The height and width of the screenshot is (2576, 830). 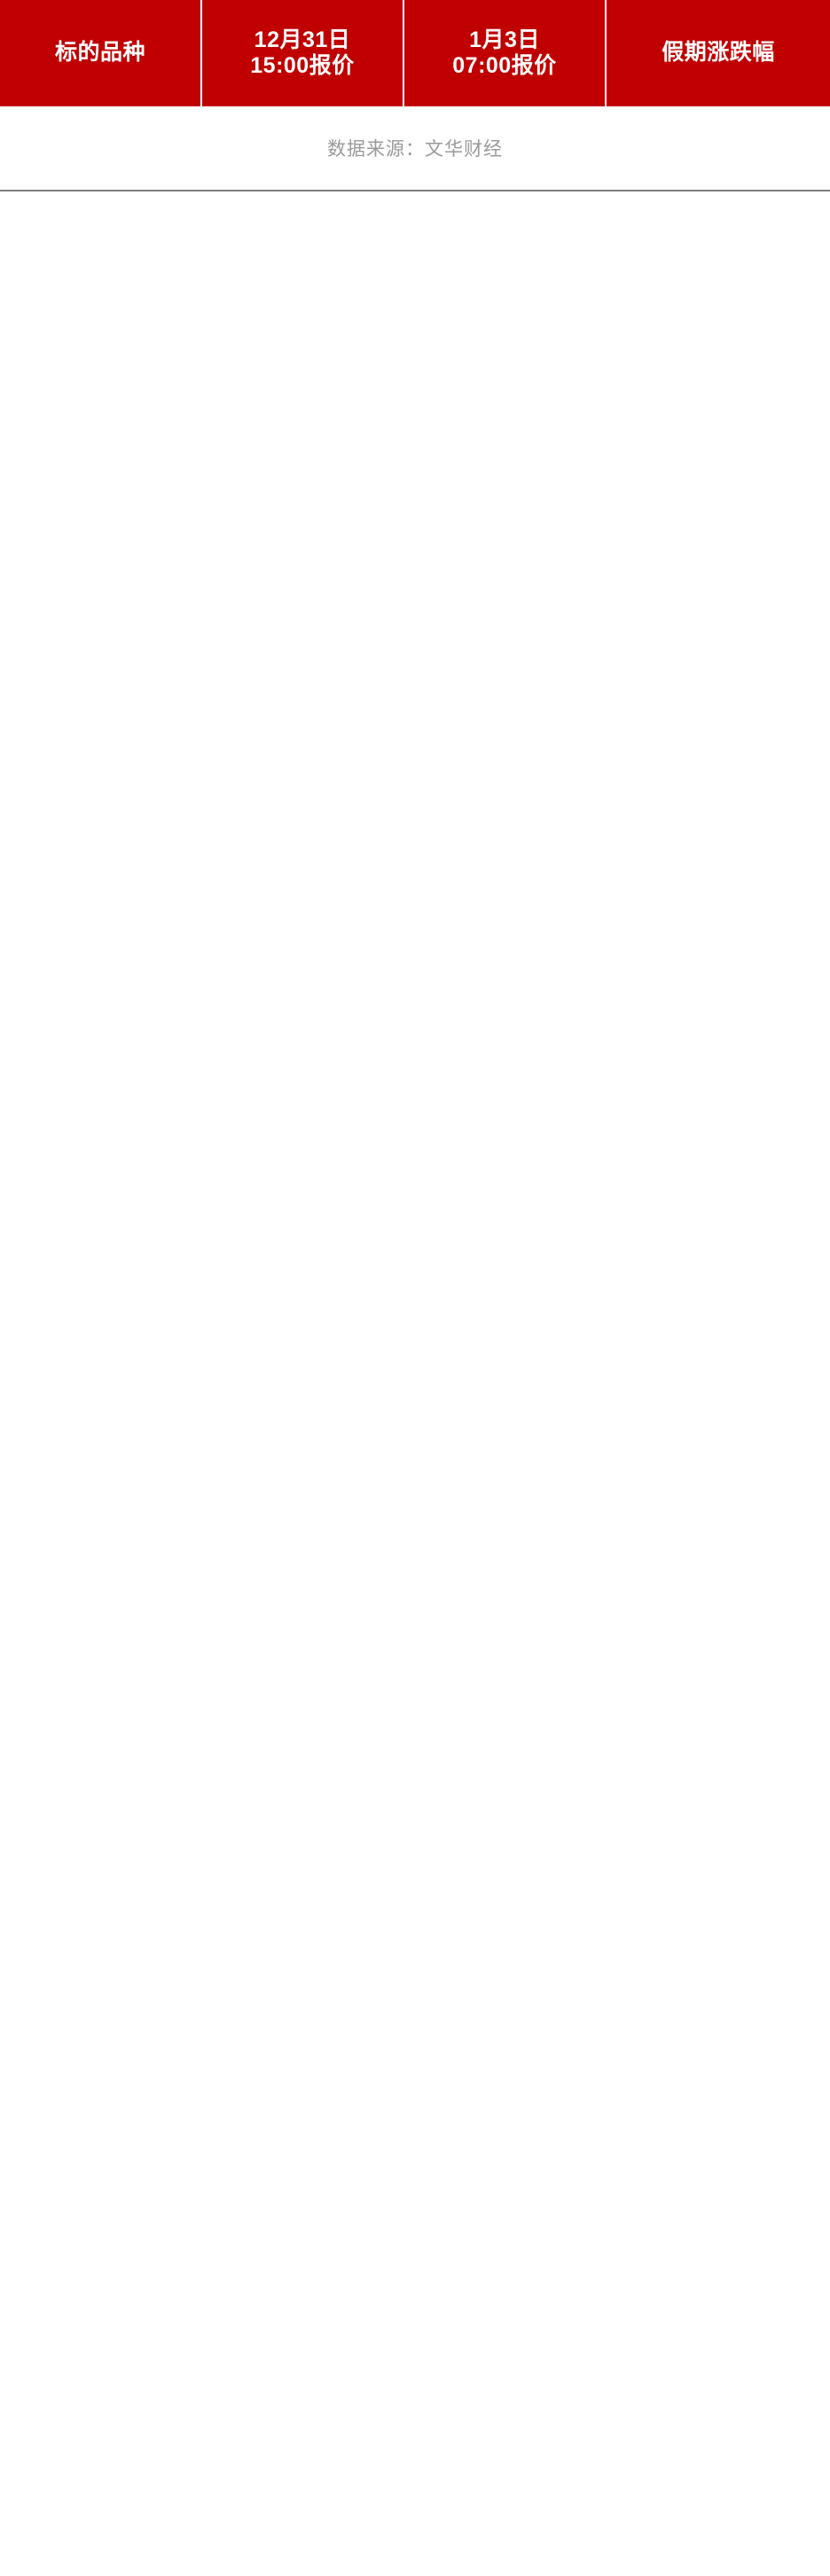 I want to click on data-source-note: 数据来源：文华财经, so click(x=415, y=149).